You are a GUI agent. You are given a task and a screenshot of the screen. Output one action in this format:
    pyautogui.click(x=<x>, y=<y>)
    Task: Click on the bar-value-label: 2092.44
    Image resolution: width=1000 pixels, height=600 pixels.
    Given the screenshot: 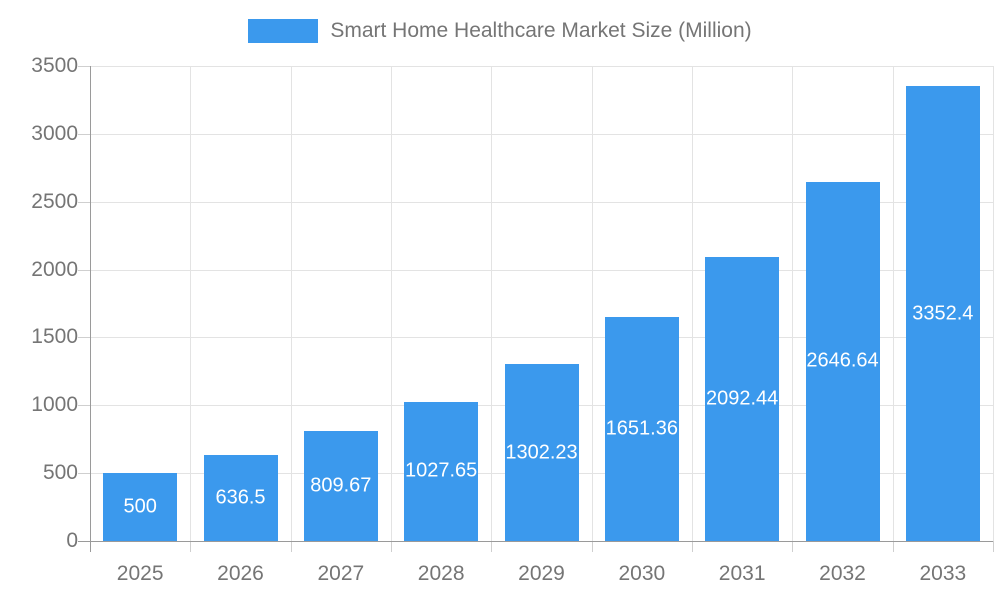 What is the action you would take?
    pyautogui.click(x=742, y=398)
    